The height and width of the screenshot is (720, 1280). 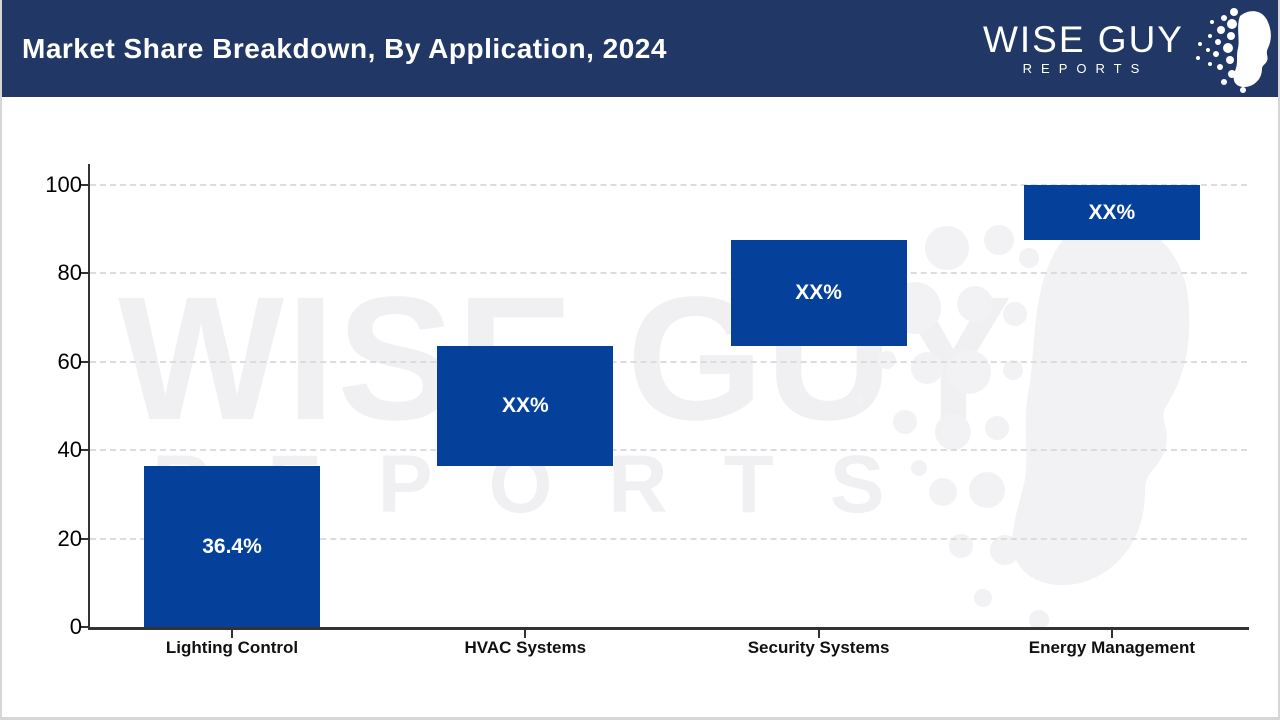 I want to click on y-axis-line, so click(x=89, y=396).